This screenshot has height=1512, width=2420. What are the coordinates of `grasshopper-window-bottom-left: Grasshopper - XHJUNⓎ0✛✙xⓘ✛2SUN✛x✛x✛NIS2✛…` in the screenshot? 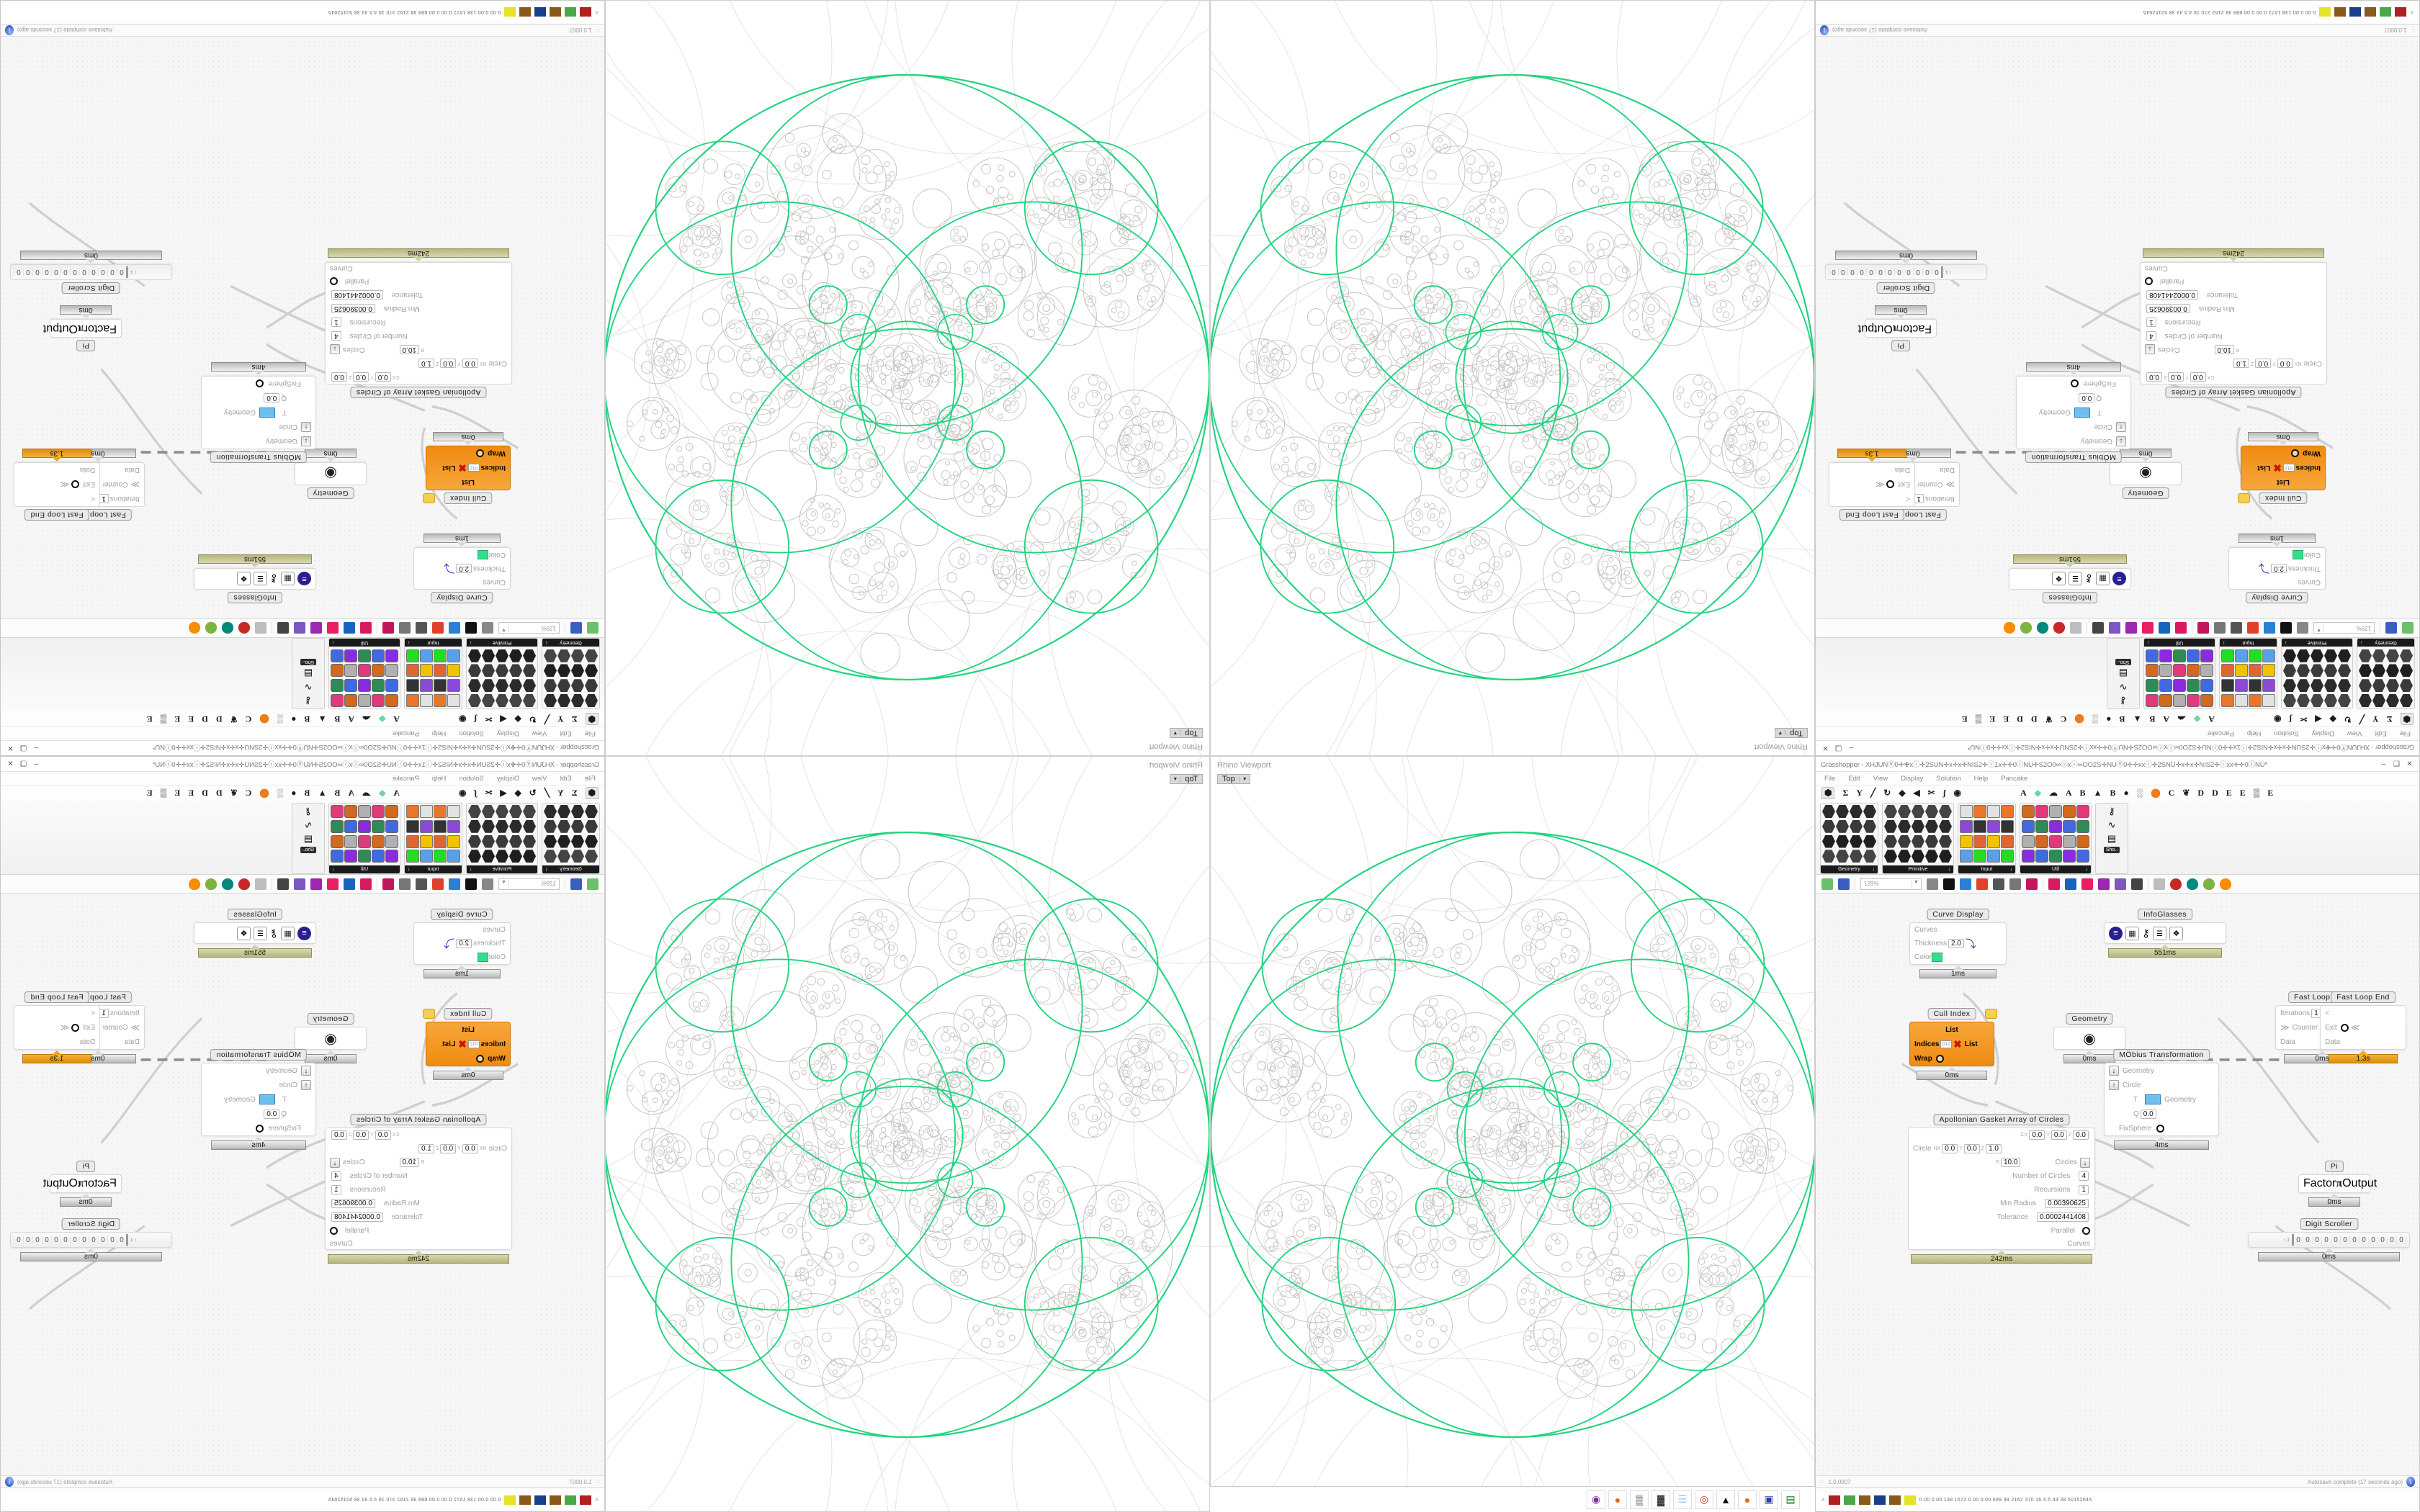 It's located at (302, 1134).